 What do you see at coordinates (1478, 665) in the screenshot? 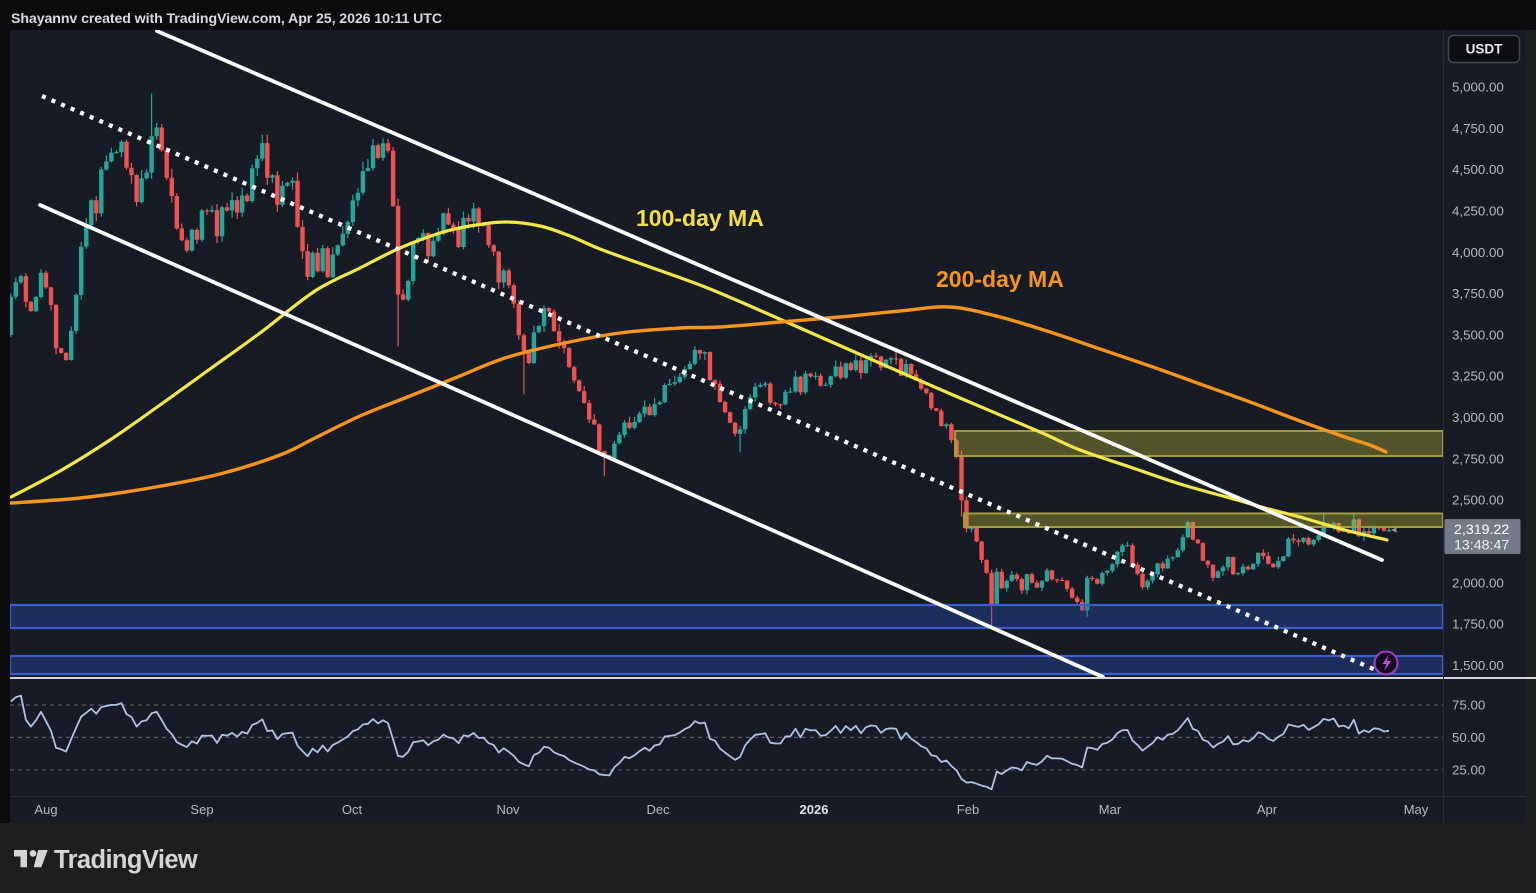
I see `svg-text: 1,500.00` at bounding box center [1478, 665].